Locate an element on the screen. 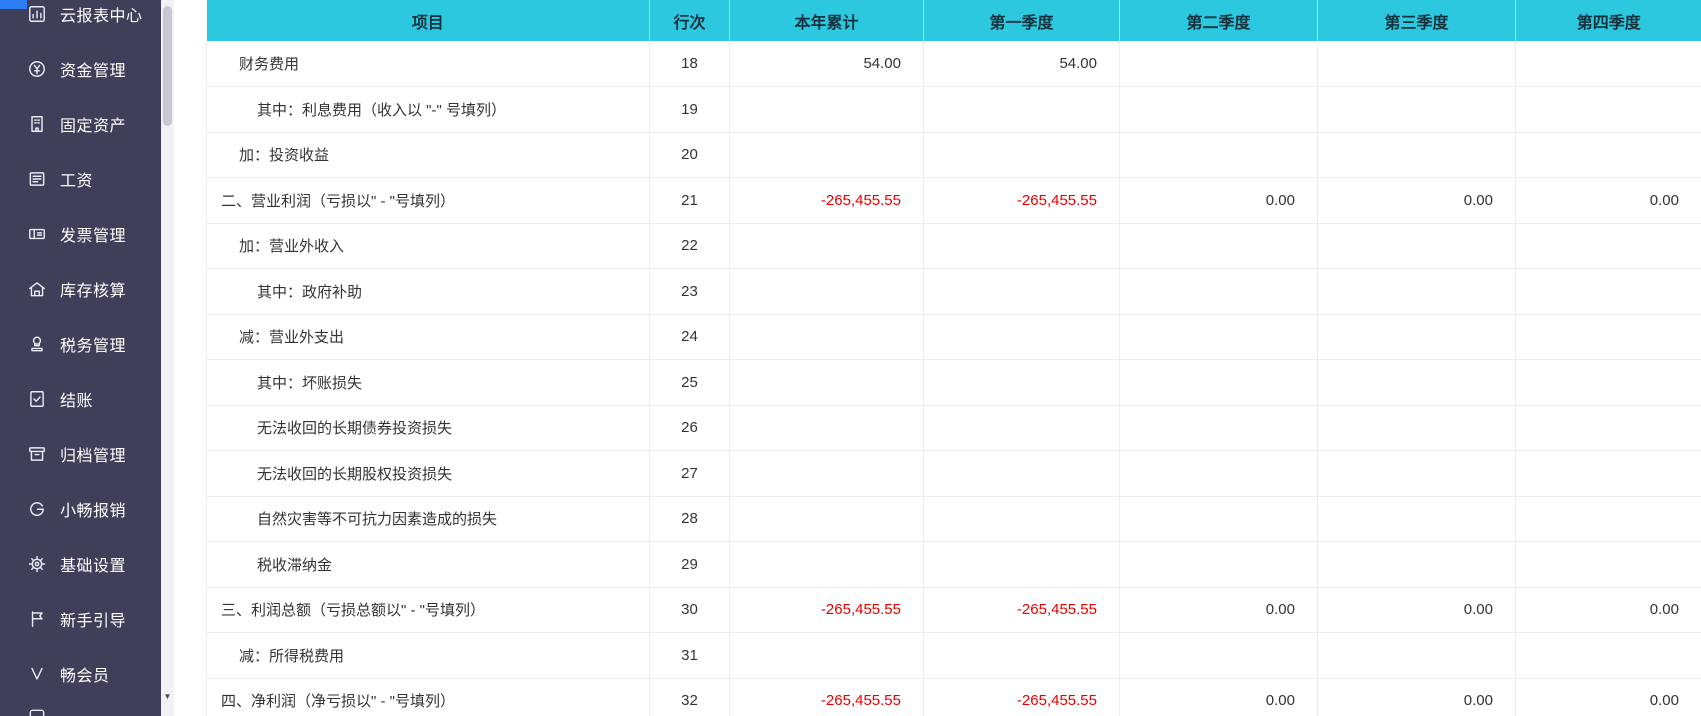 This screenshot has height=716, width=1701. sidebar-item-inventory: 库存核算 is located at coordinates (87, 288).